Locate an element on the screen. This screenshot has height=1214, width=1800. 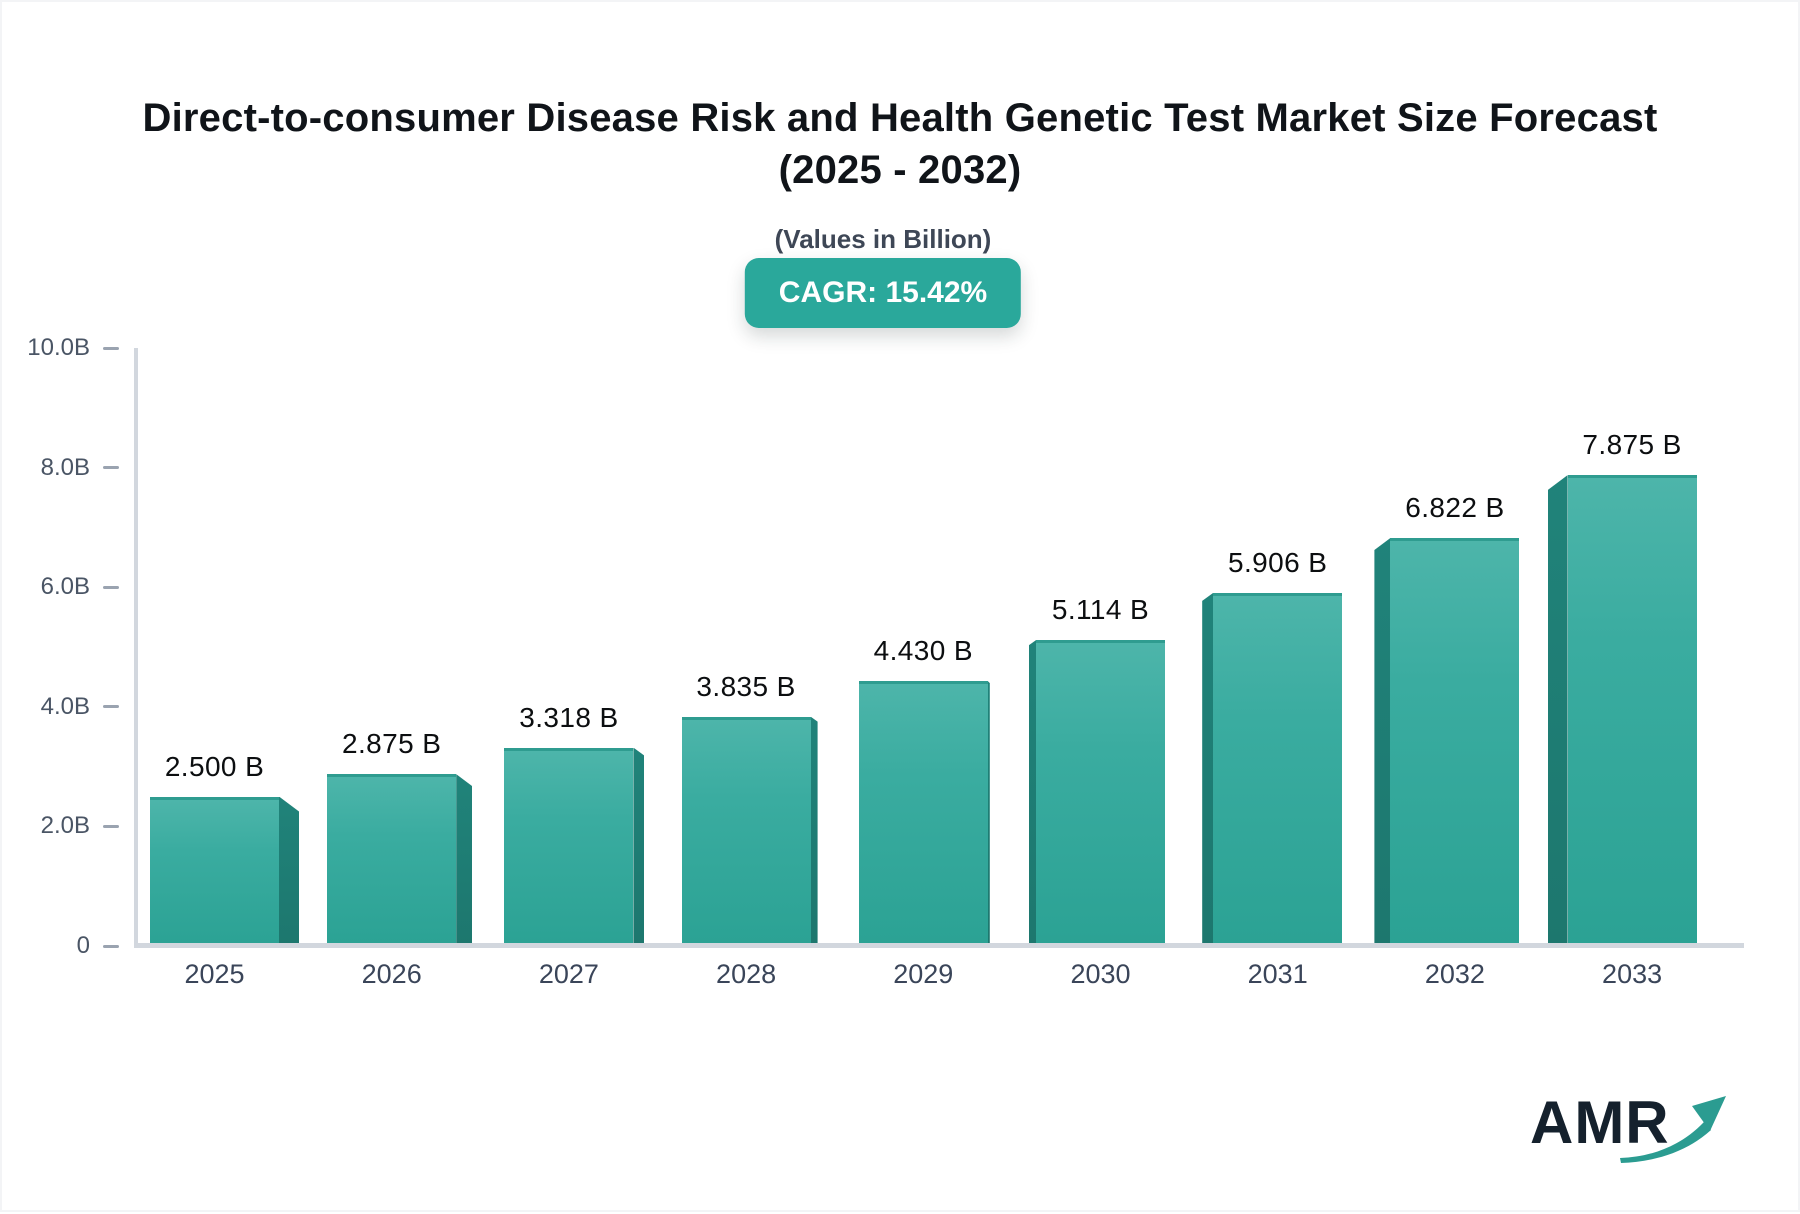
y-axis-label: 0 is located at coordinates (83, 945).